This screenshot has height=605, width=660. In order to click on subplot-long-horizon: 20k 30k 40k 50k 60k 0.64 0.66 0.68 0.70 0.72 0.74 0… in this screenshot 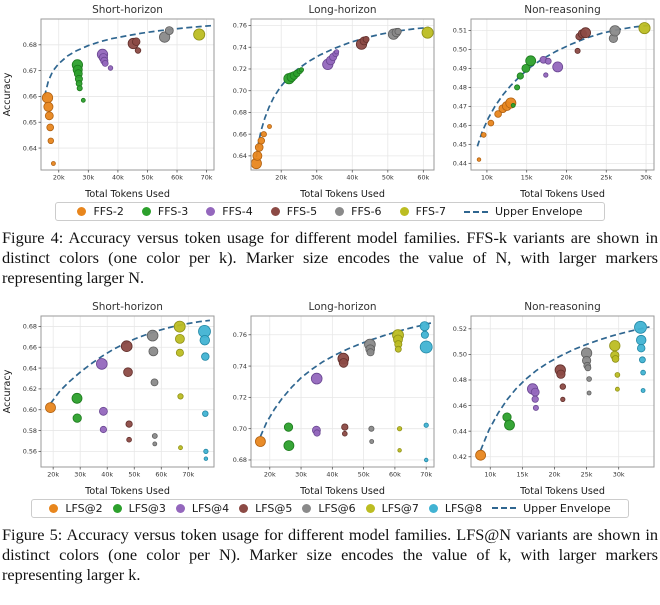, I will do `click(334, 102)`.